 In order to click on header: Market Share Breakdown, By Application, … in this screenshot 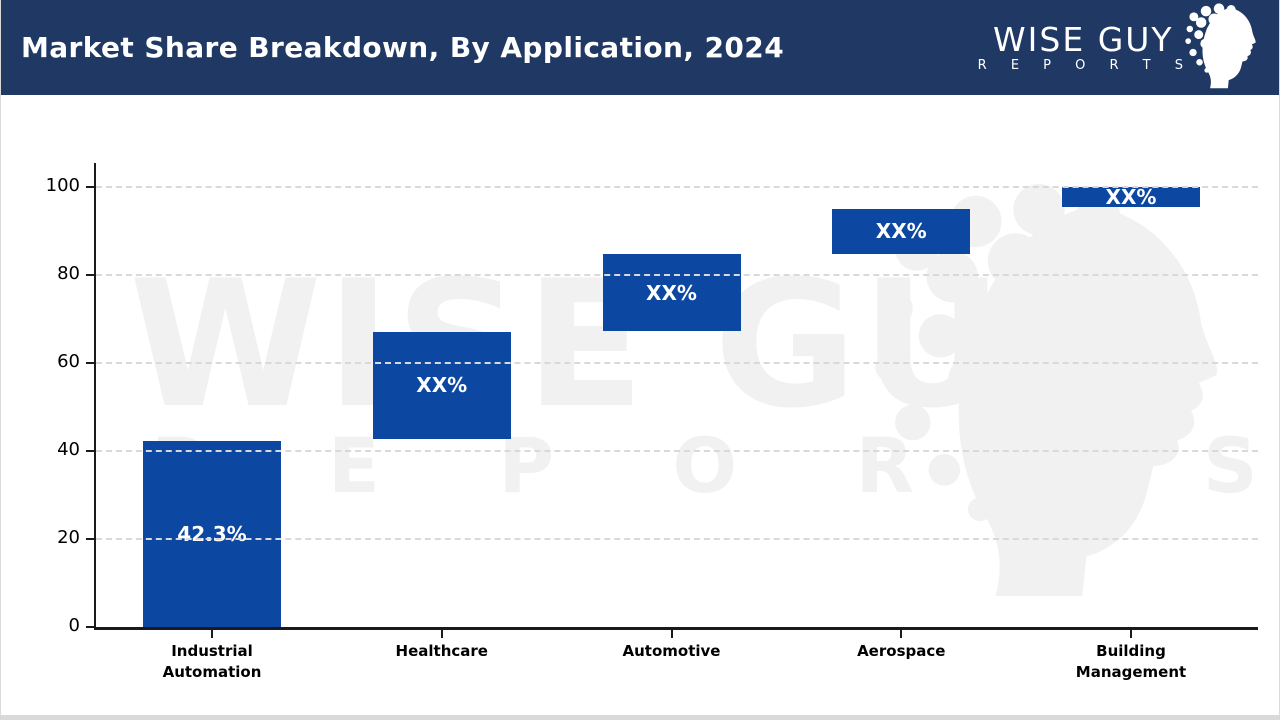, I will do `click(640, 47)`.